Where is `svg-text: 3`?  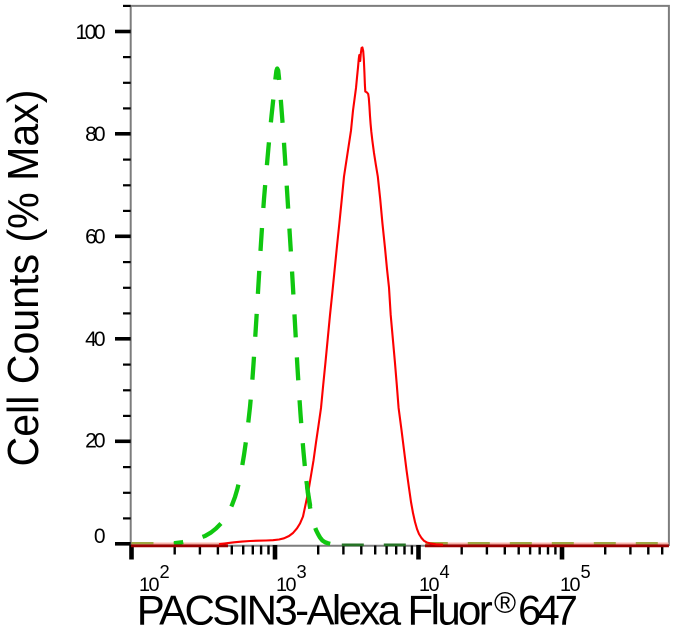
svg-text: 3 is located at coordinates (302, 571).